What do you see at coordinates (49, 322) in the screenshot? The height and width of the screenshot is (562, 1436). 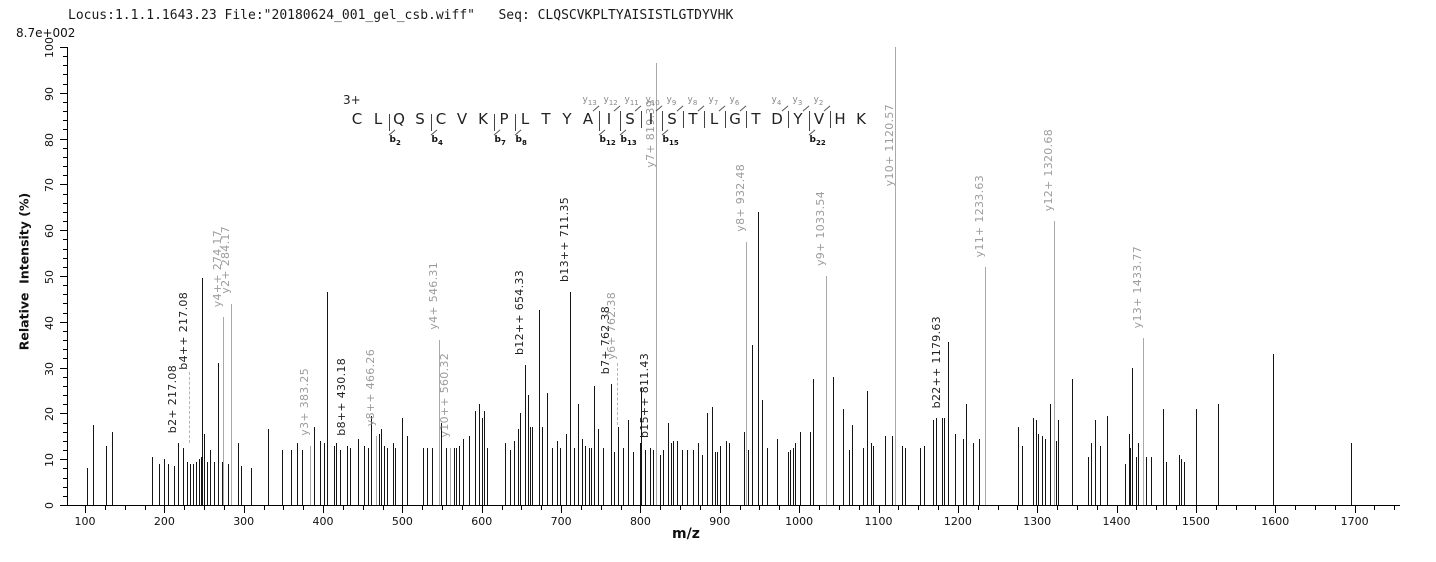 I see `y-axis-tick-label: 40` at bounding box center [49, 322].